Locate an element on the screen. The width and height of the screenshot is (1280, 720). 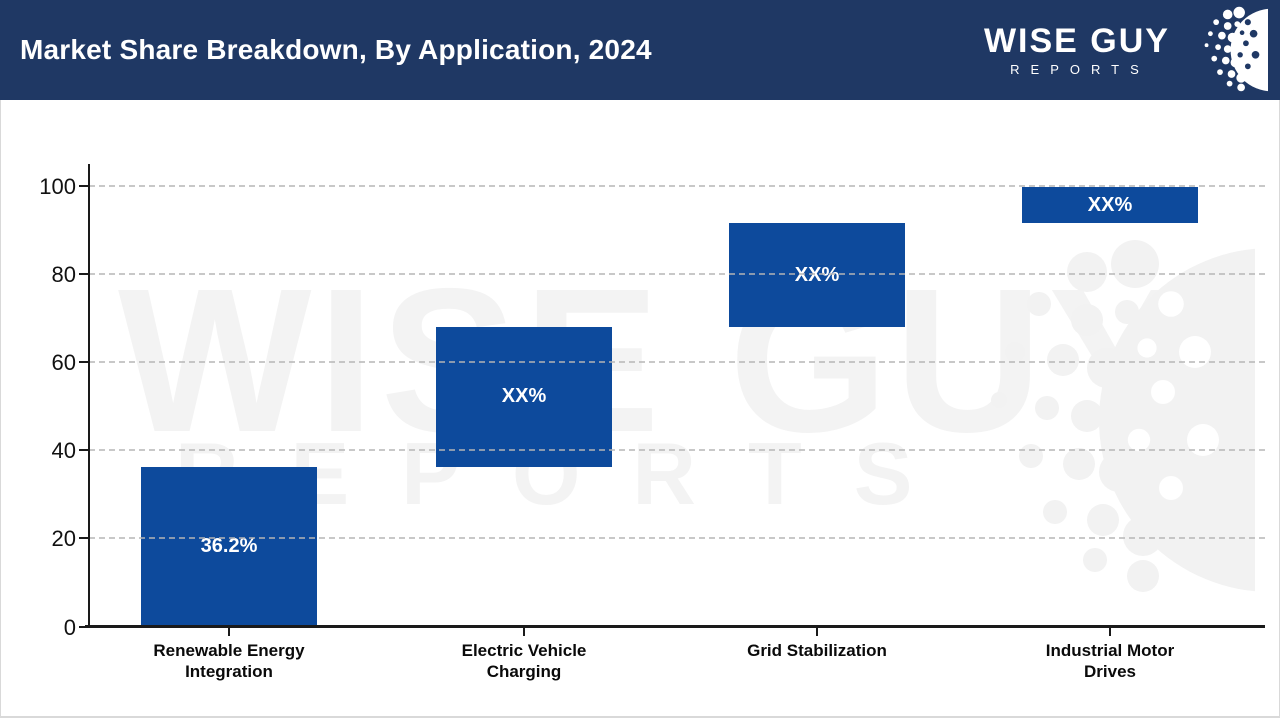
x-category-label: Industrial Motor Drives is located at coordinates (1110, 661).